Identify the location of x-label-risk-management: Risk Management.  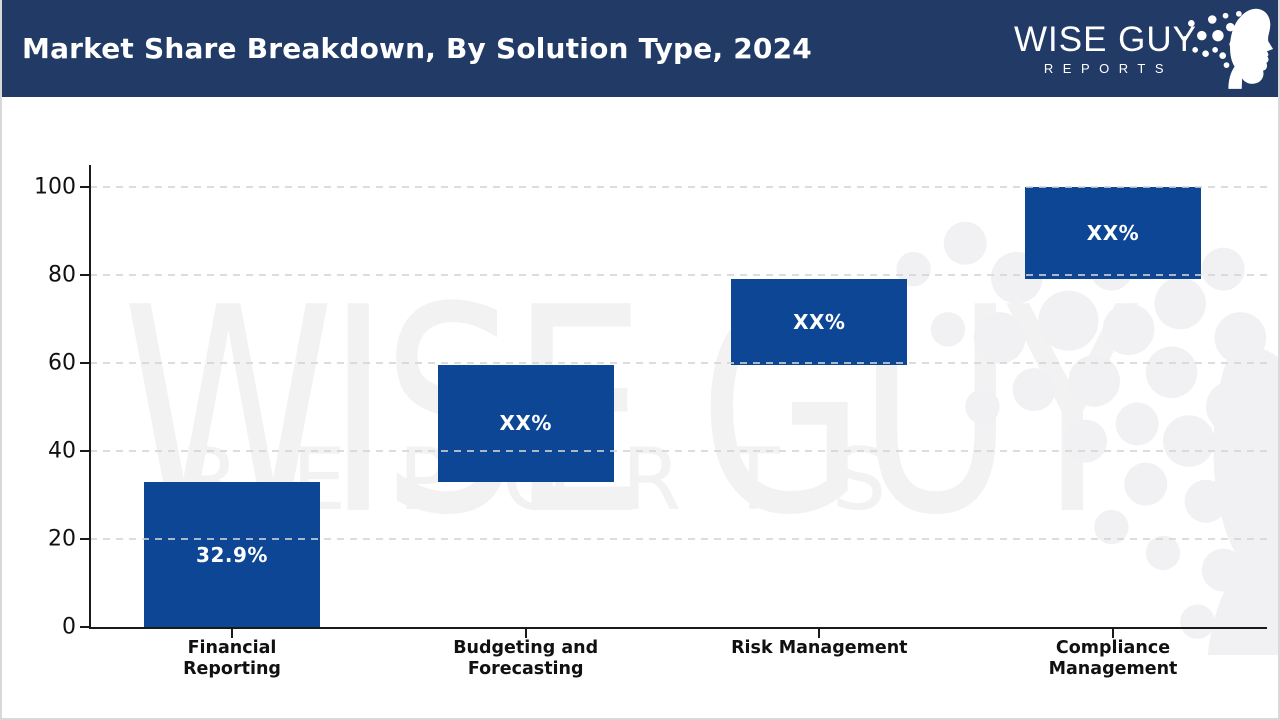
(819, 648).